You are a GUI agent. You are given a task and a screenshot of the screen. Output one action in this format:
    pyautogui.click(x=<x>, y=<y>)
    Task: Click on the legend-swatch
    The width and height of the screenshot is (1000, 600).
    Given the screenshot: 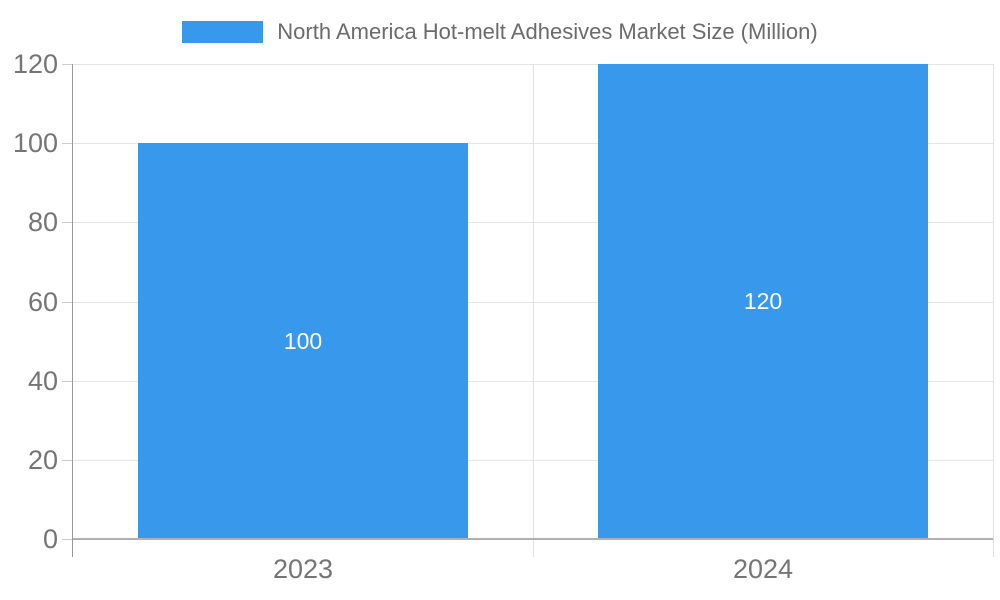 What is the action you would take?
    pyautogui.click(x=223, y=32)
    